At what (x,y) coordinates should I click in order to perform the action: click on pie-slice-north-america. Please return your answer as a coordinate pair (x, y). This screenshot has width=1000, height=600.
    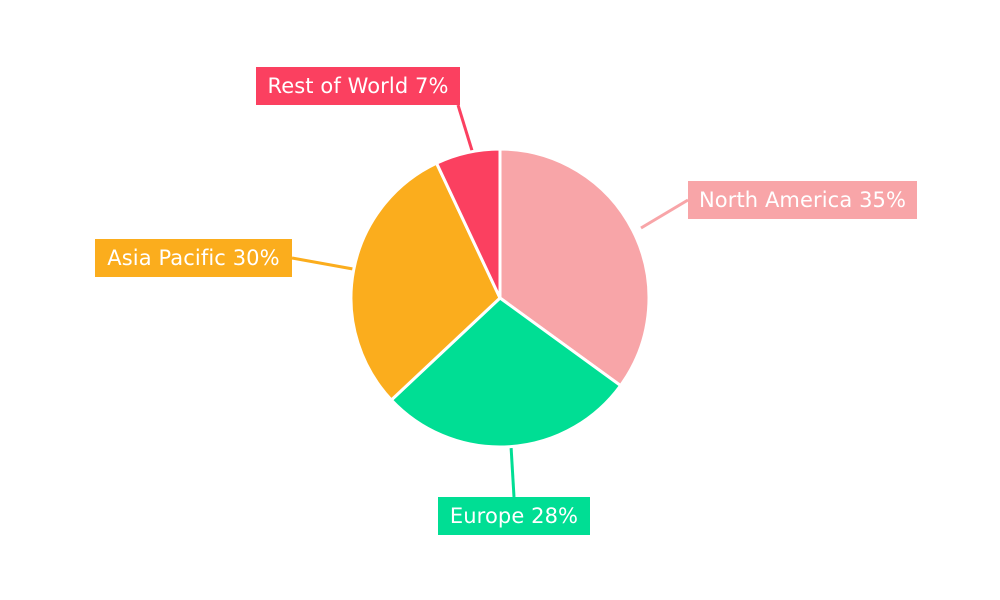
    Looking at the image, I should click on (574, 267).